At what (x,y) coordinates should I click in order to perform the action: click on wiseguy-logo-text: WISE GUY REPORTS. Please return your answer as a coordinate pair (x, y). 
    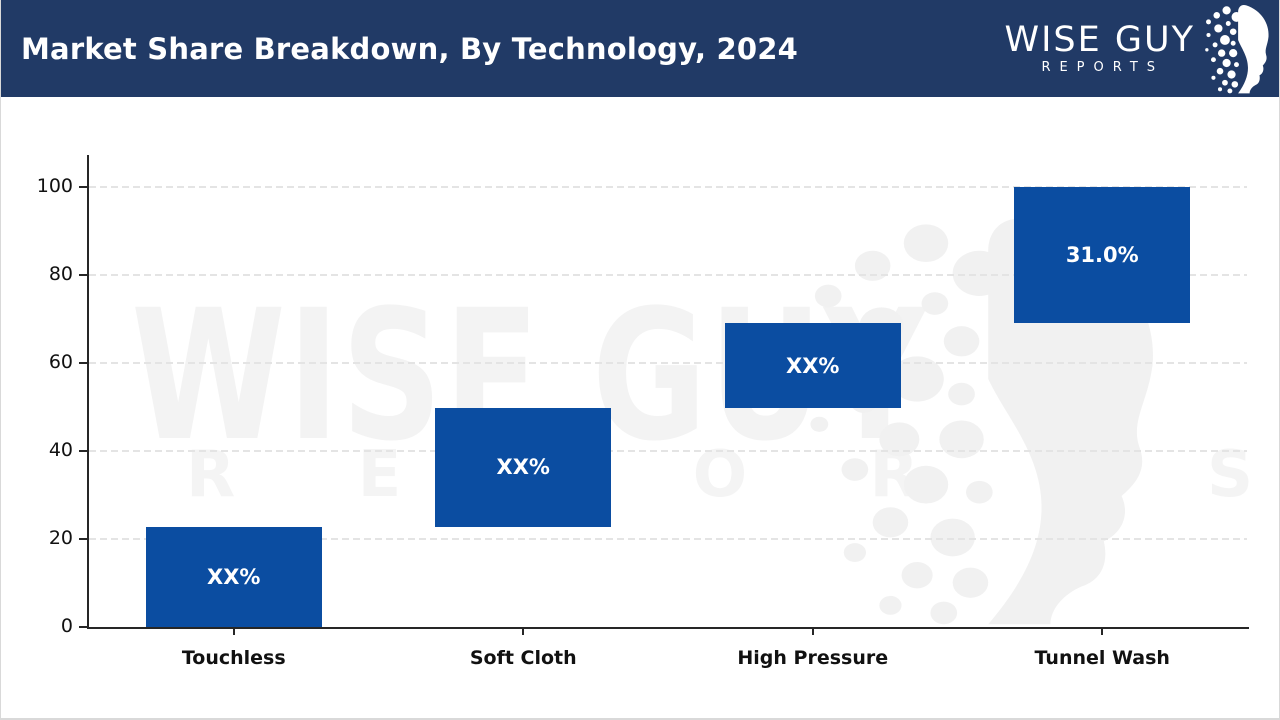
    Looking at the image, I should click on (1099, 47).